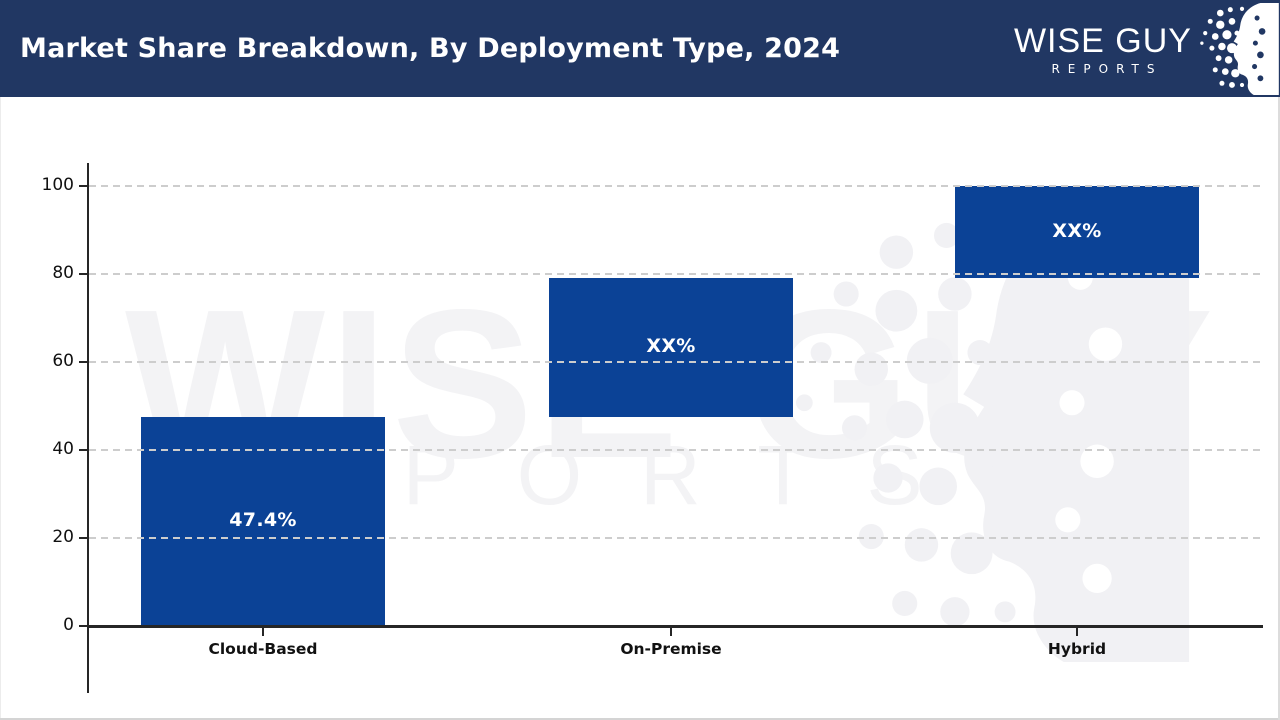  I want to click on wiseguy-head-icon, so click(1239, 48).